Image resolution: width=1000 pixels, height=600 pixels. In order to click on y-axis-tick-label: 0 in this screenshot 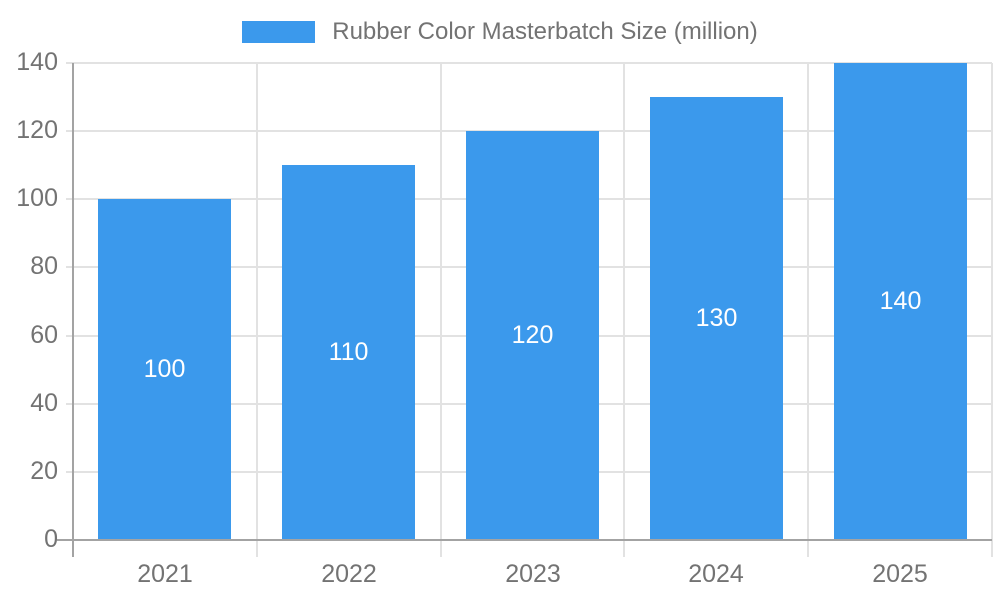, I will do `click(51, 539)`.